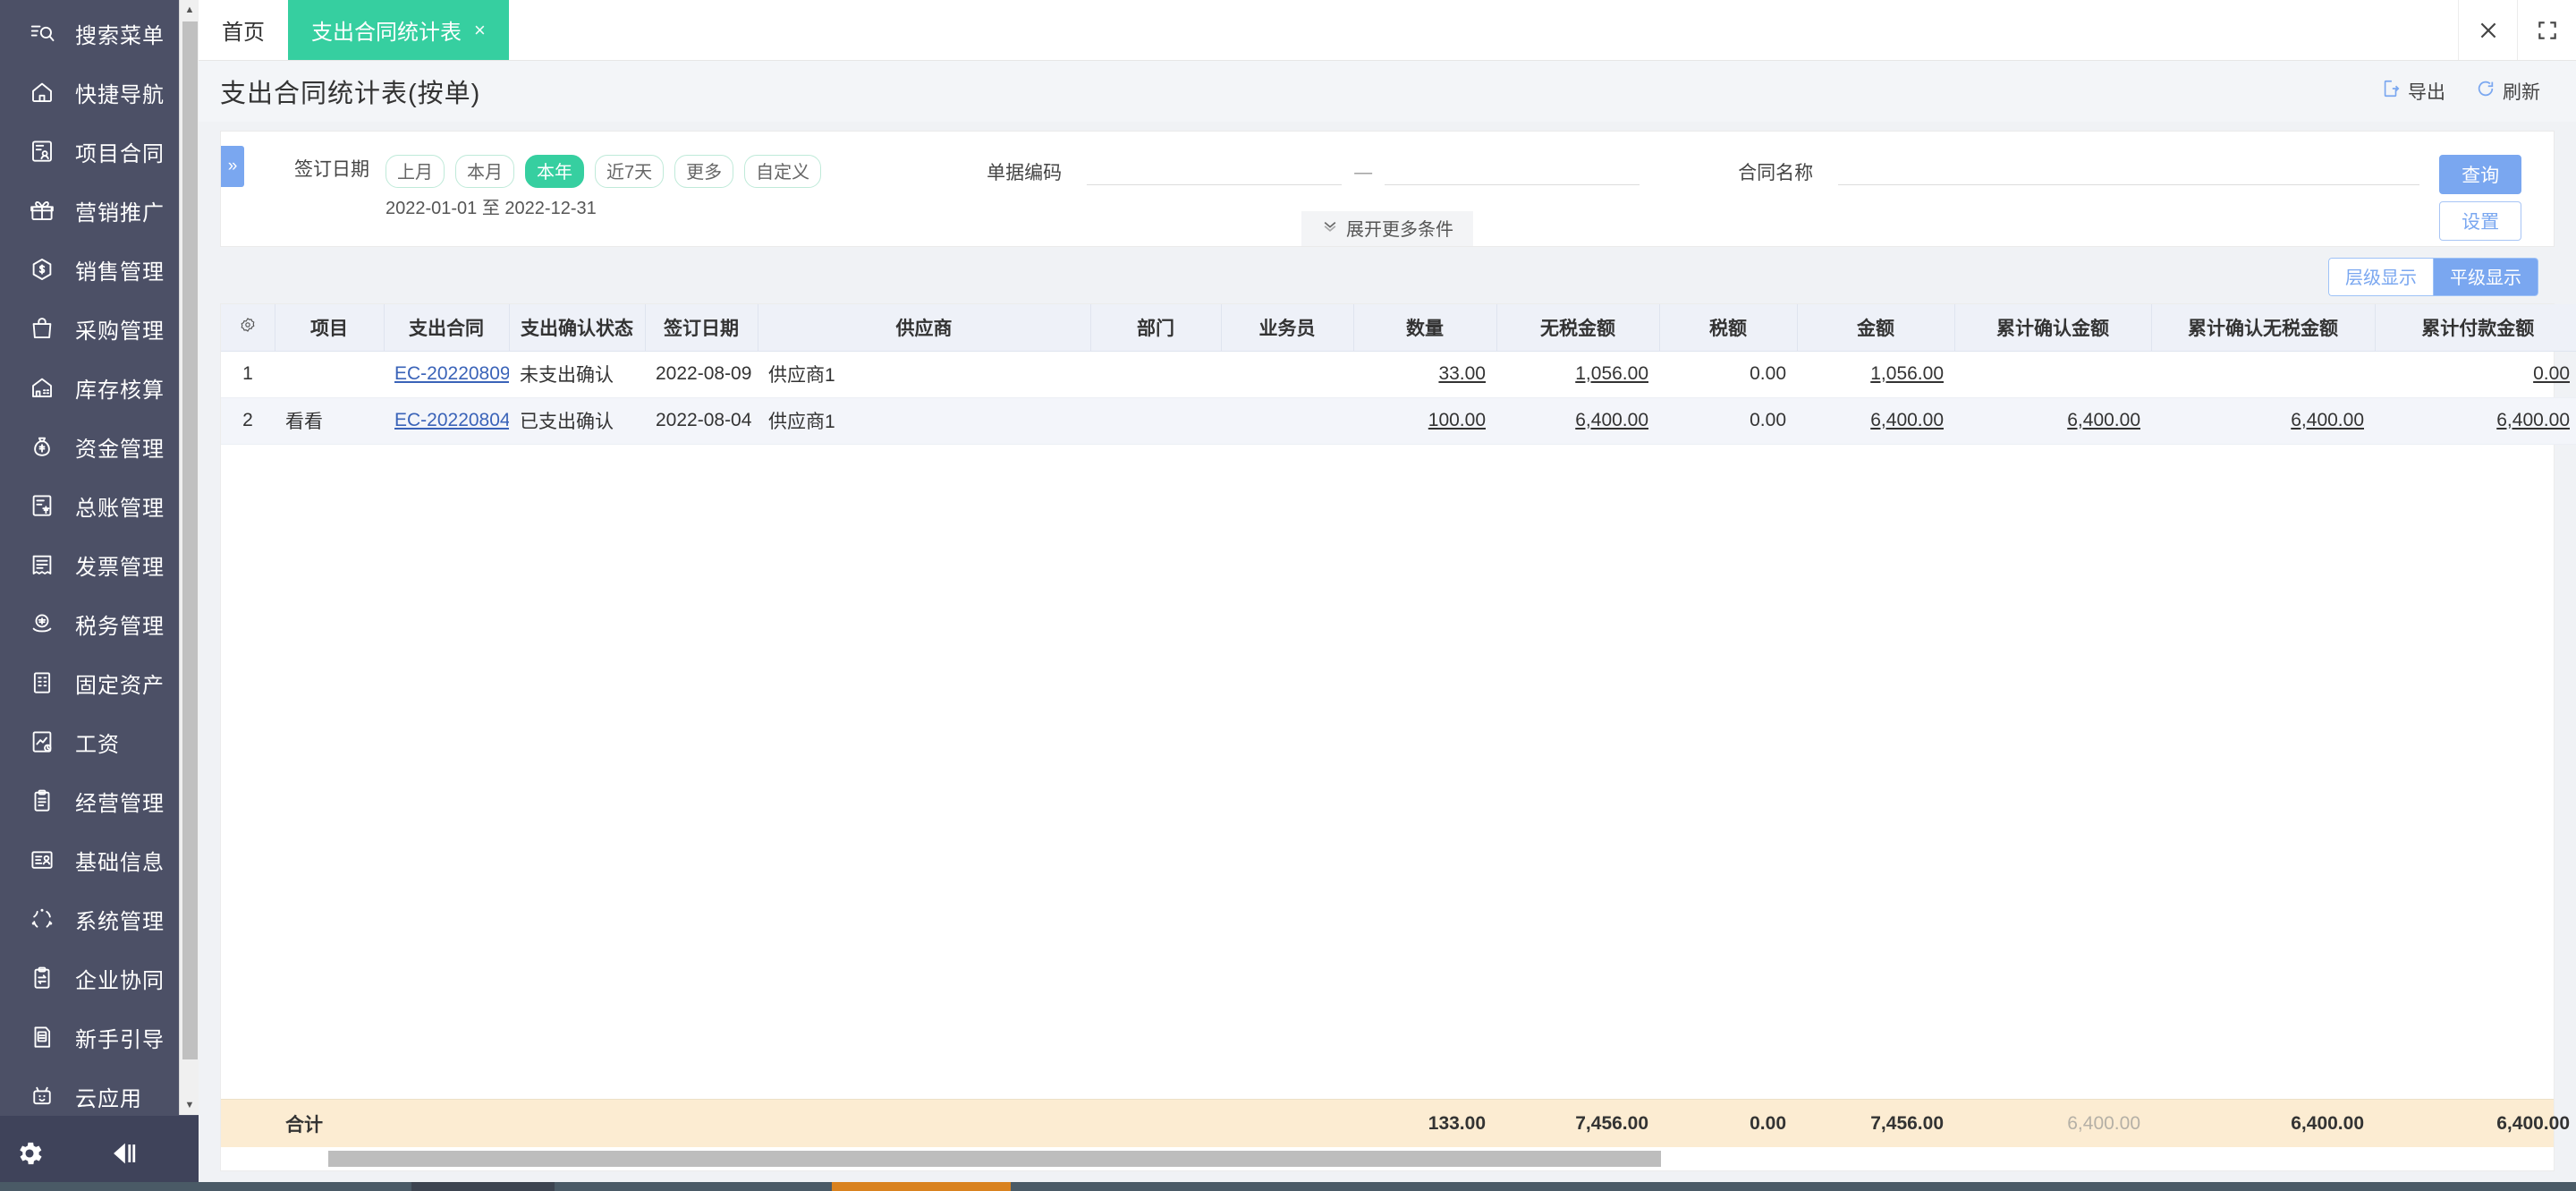 The image size is (2576, 1191). What do you see at coordinates (2485, 277) in the screenshot?
I see `flat-display-button: 平级显示` at bounding box center [2485, 277].